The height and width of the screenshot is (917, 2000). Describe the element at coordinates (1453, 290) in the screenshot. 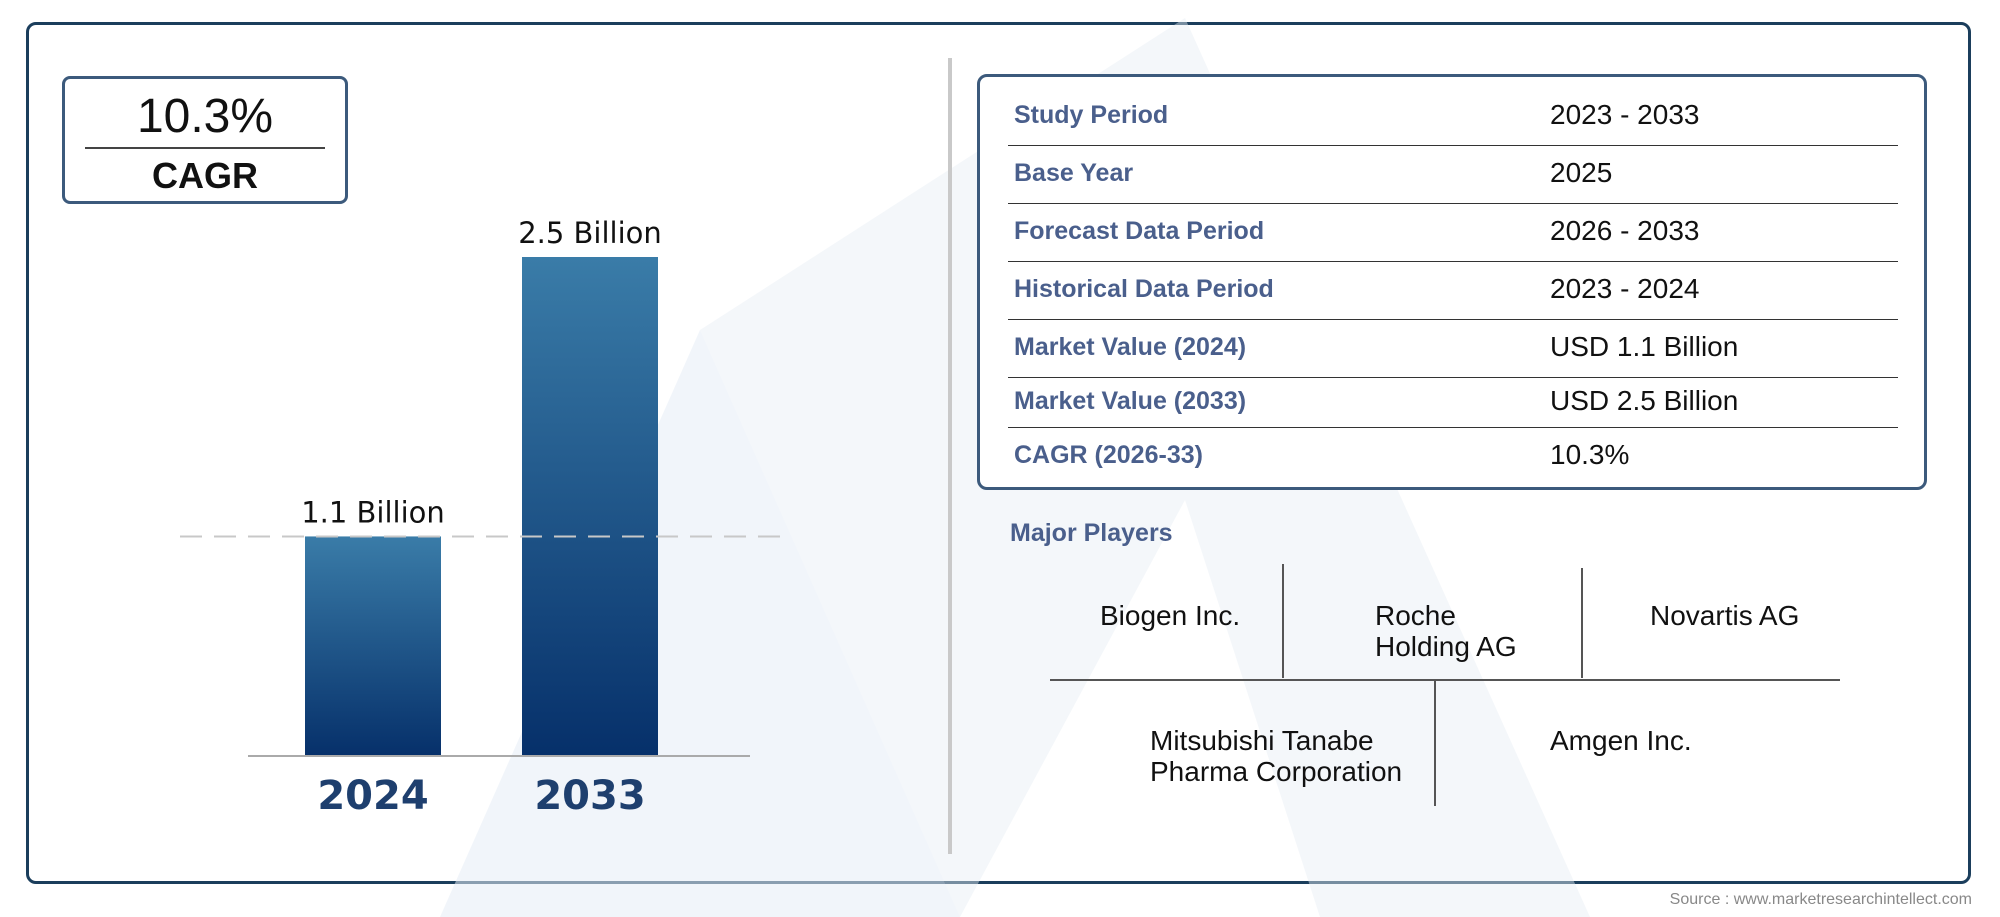

I see `table-row: Historical Data Period 2023 - 2024` at that location.